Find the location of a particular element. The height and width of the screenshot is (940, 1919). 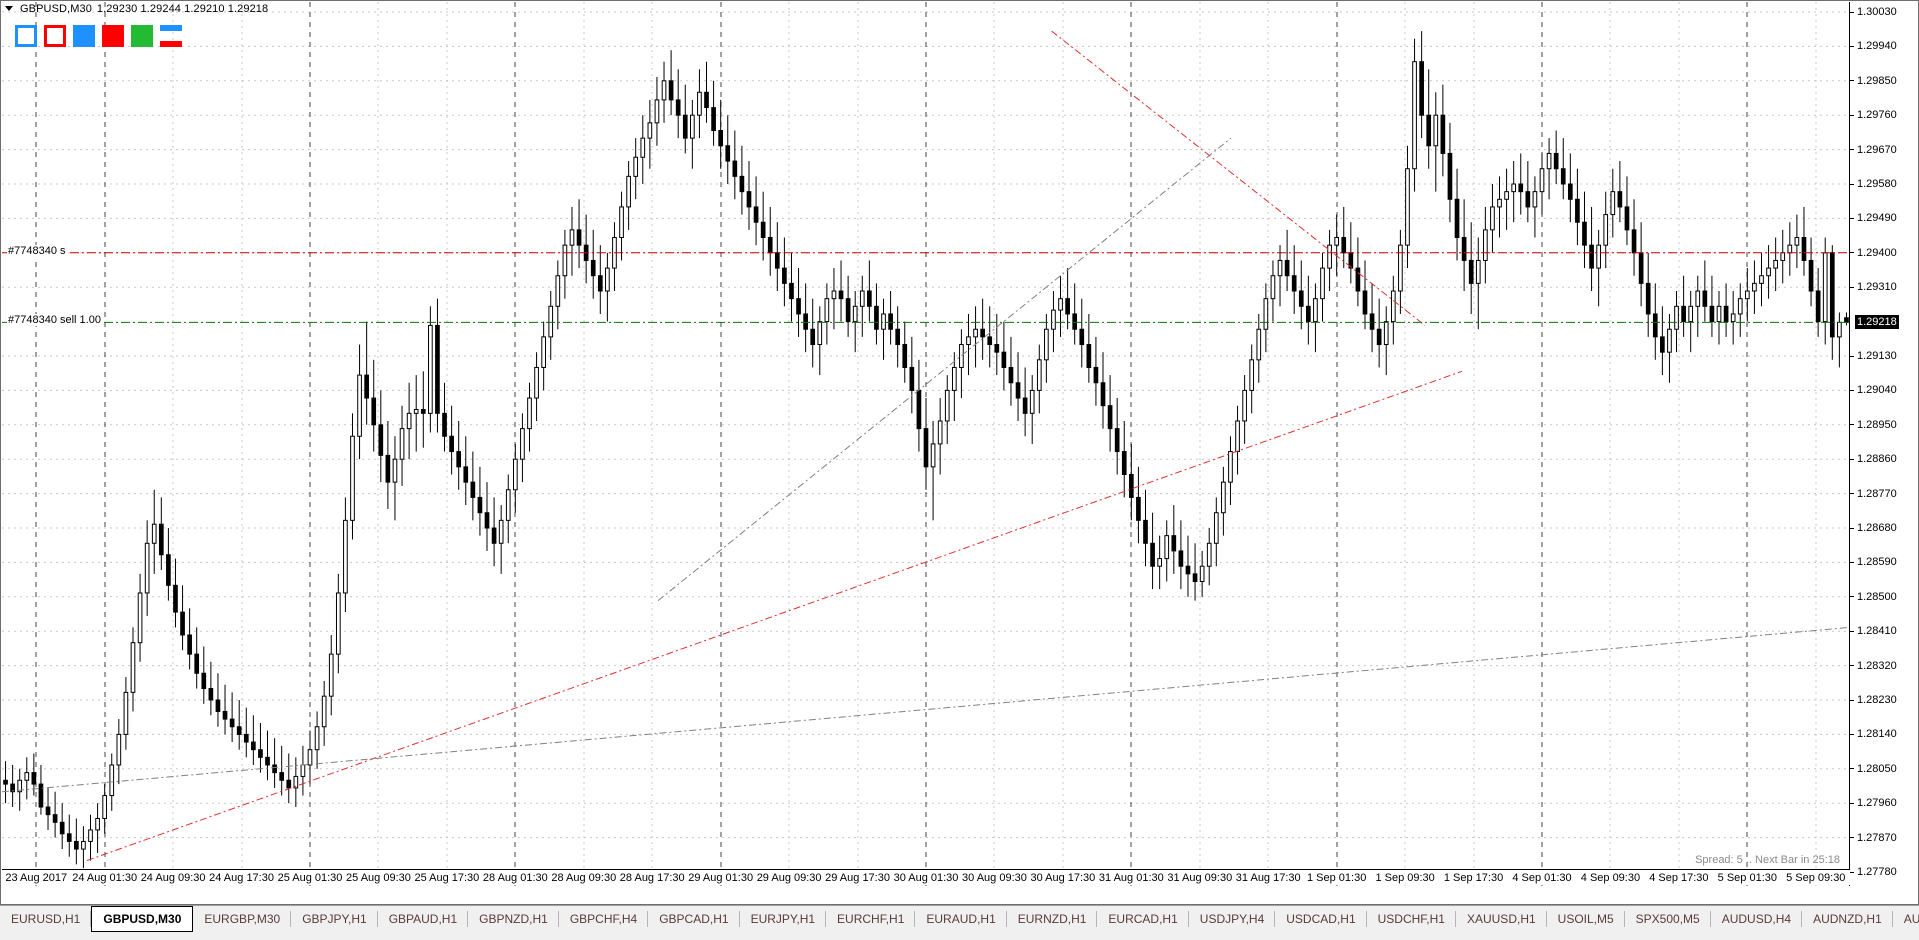

chart-tab-eurgbp: EURGBP,M30 is located at coordinates (242, 919).